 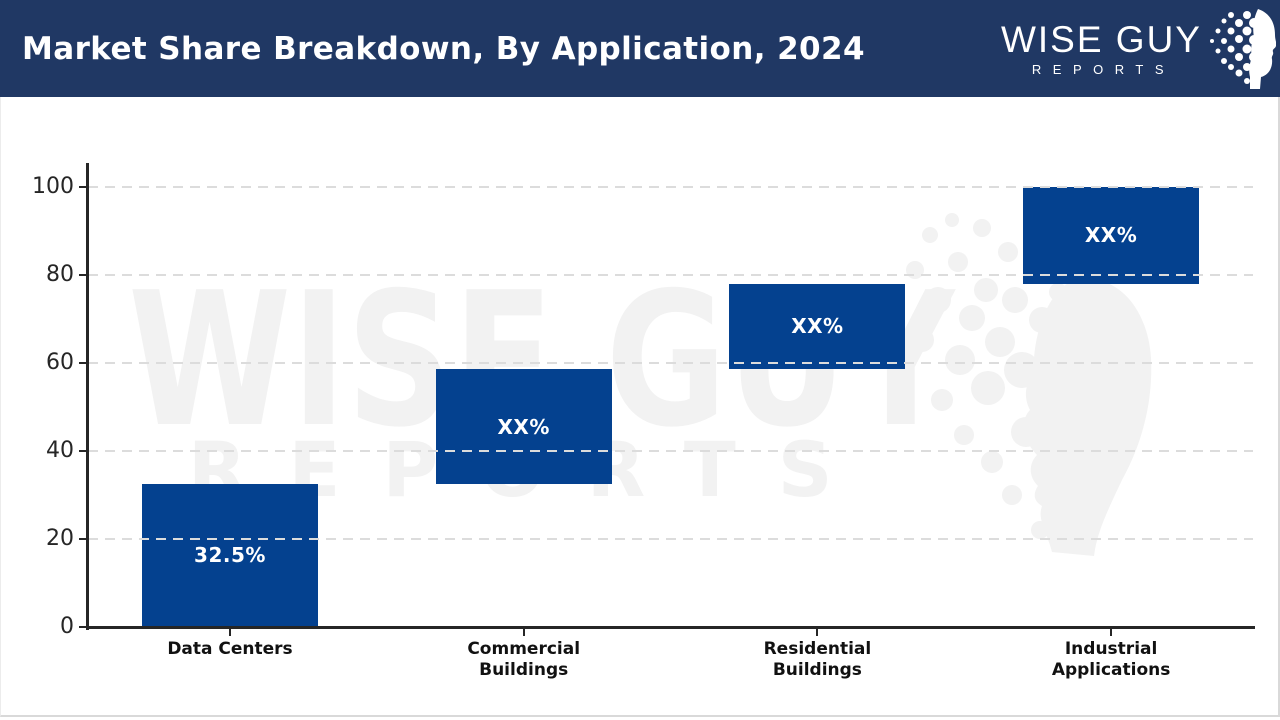 I want to click on brand-logo: WISE GUY REPORTS, so click(x=1138, y=49).